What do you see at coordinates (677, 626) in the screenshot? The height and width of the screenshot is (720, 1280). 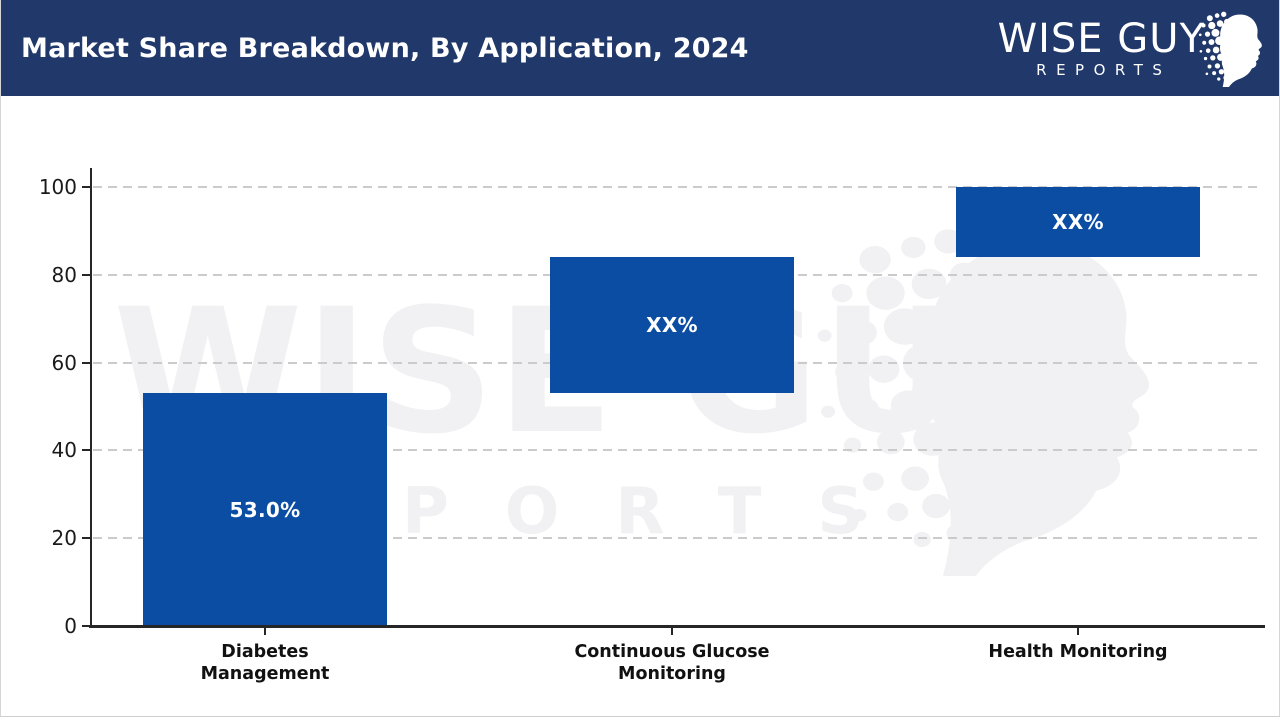 I see `x-axis-spine` at bounding box center [677, 626].